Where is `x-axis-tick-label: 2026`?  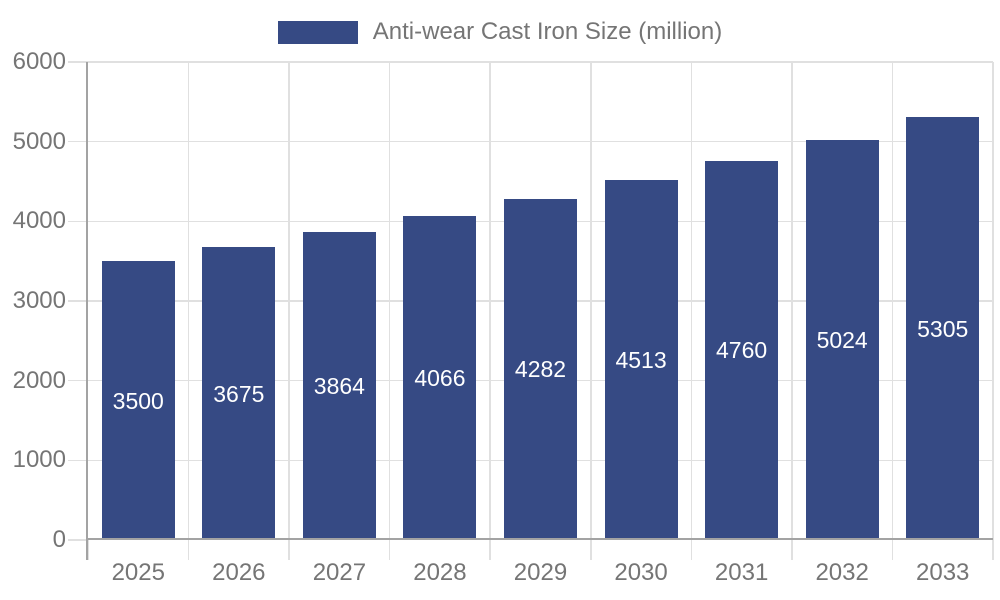 x-axis-tick-label: 2026 is located at coordinates (239, 572).